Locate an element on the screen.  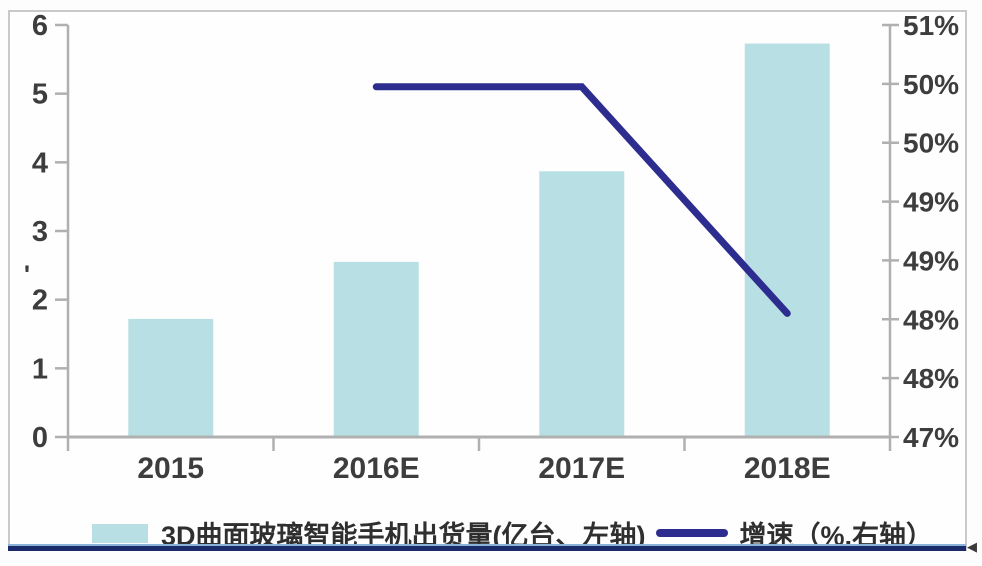
stray-mark: ' is located at coordinates (27, 275).